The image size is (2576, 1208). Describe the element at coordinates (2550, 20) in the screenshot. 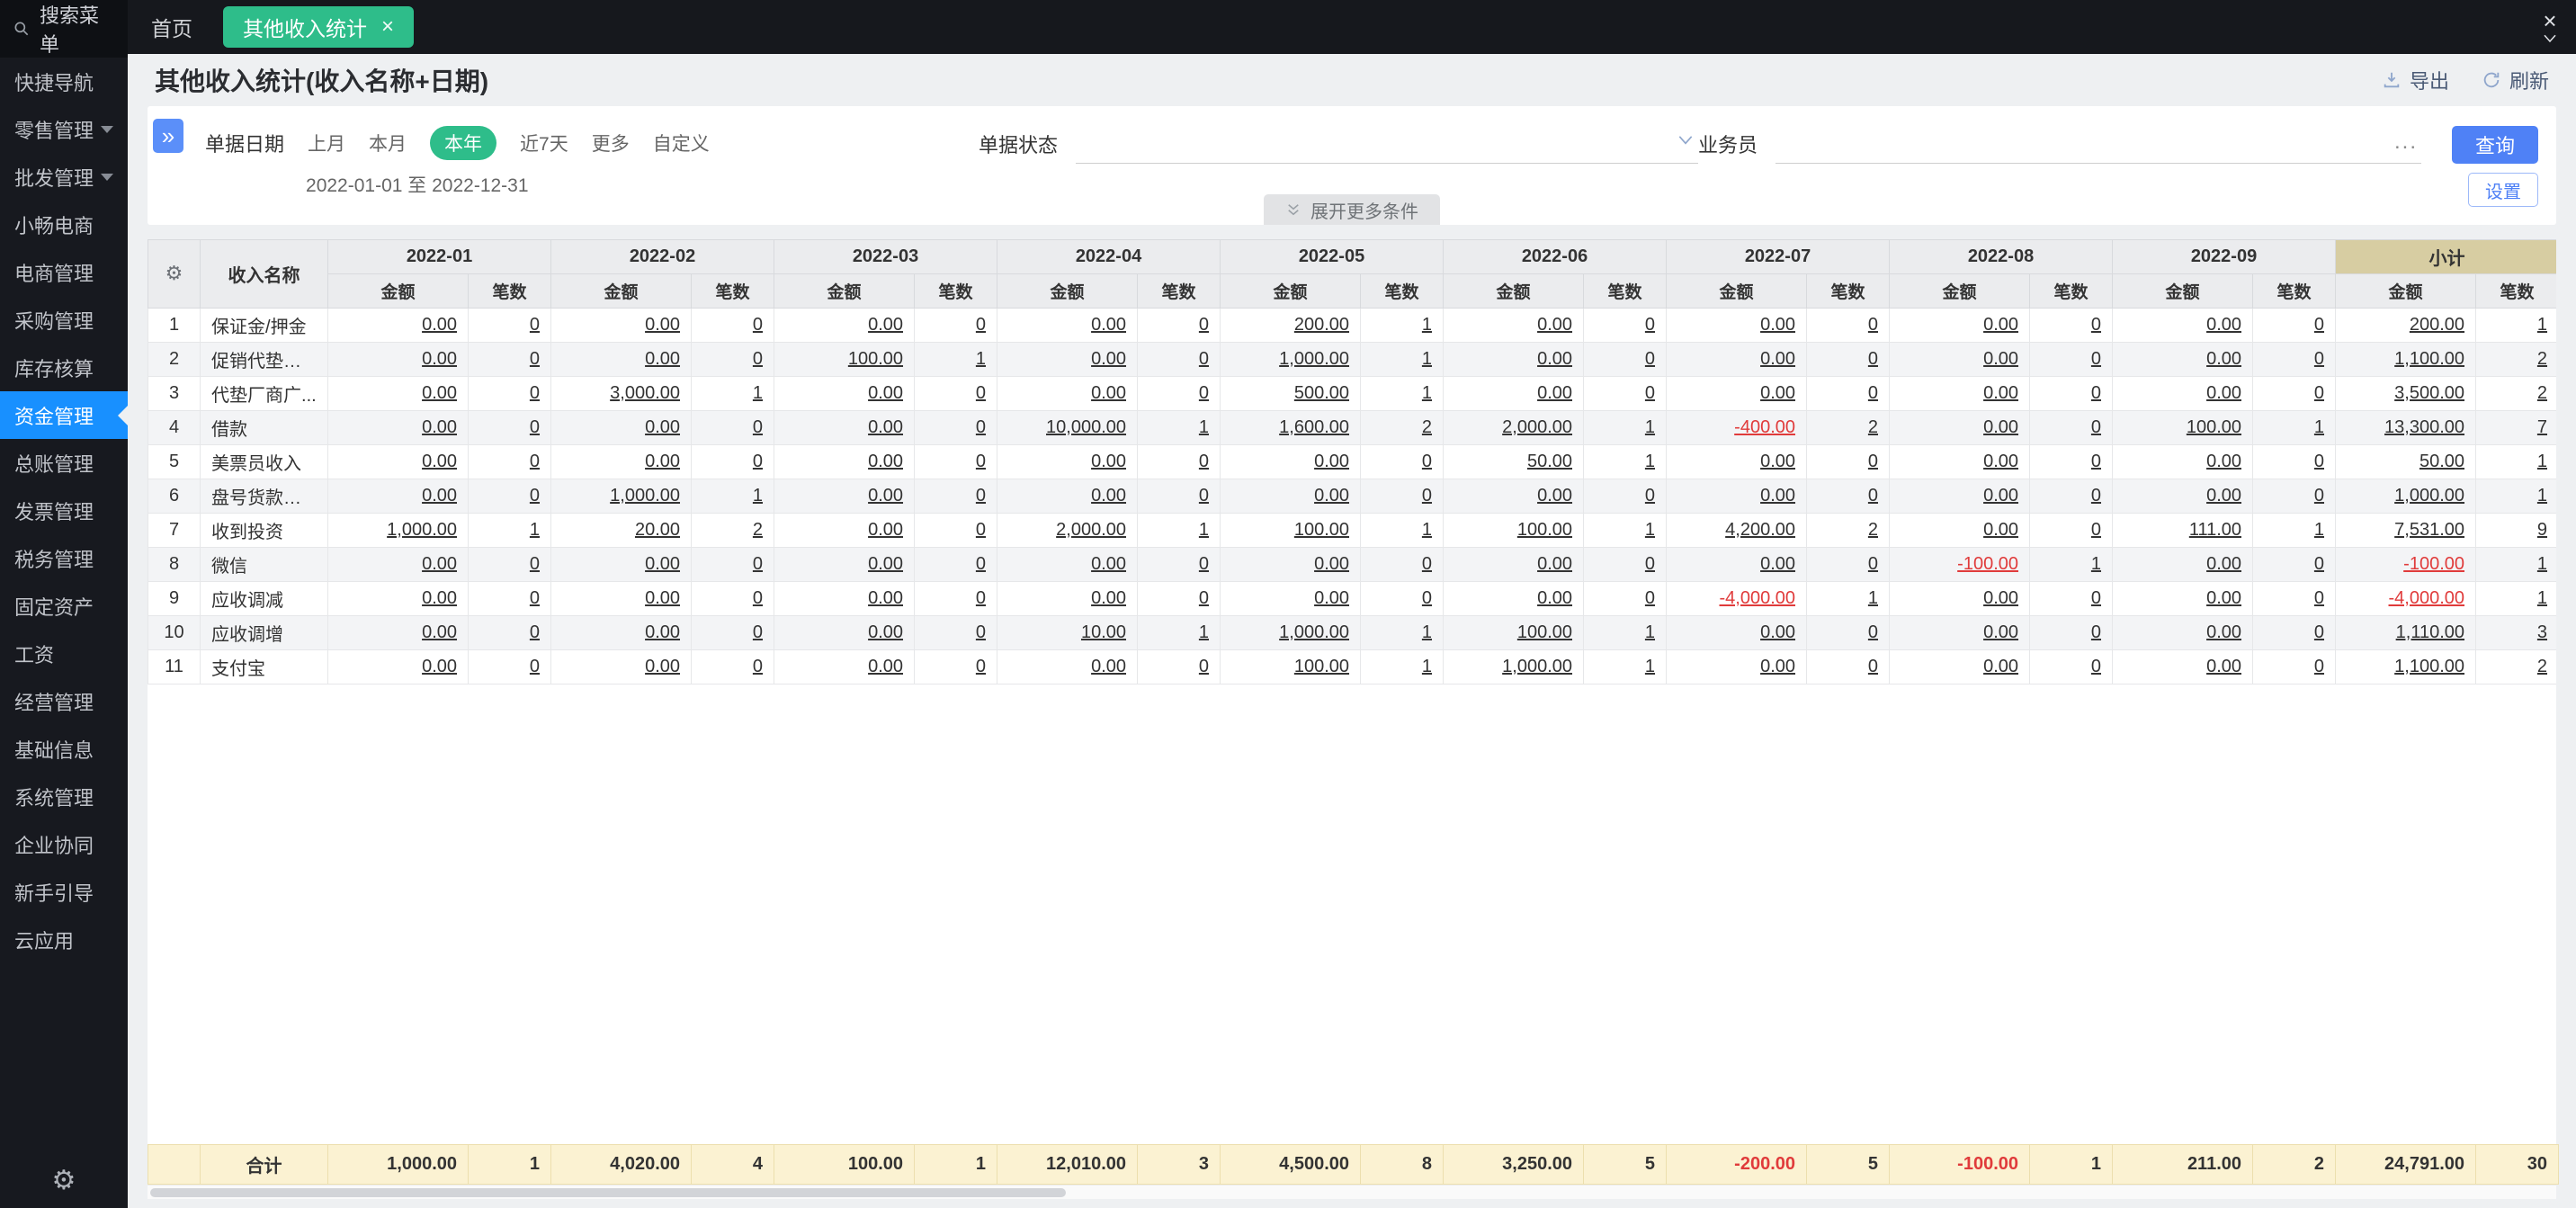

I see `close-icon: ×` at that location.